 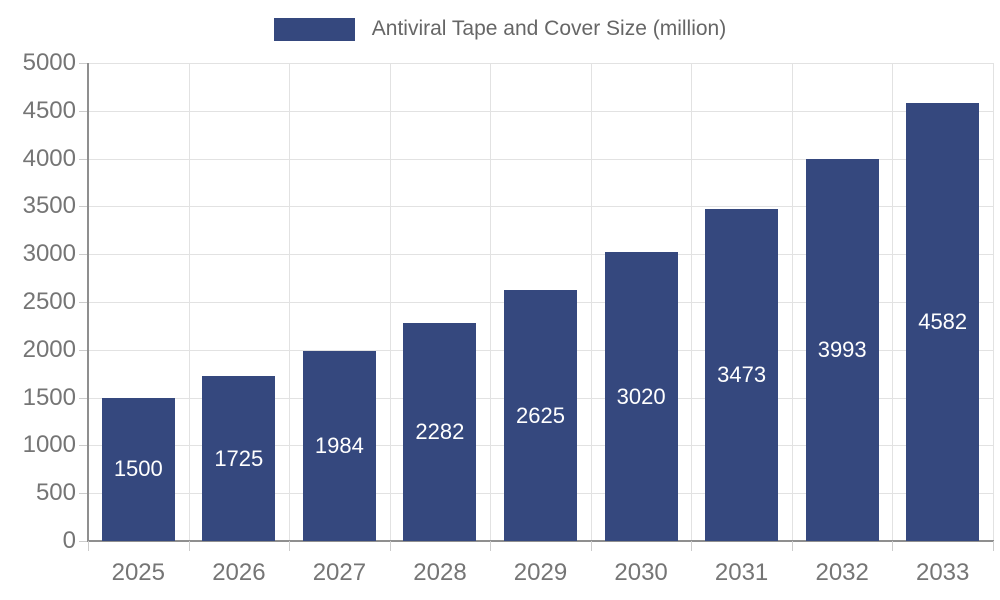 I want to click on x-tick-label: 2031, so click(x=741, y=572).